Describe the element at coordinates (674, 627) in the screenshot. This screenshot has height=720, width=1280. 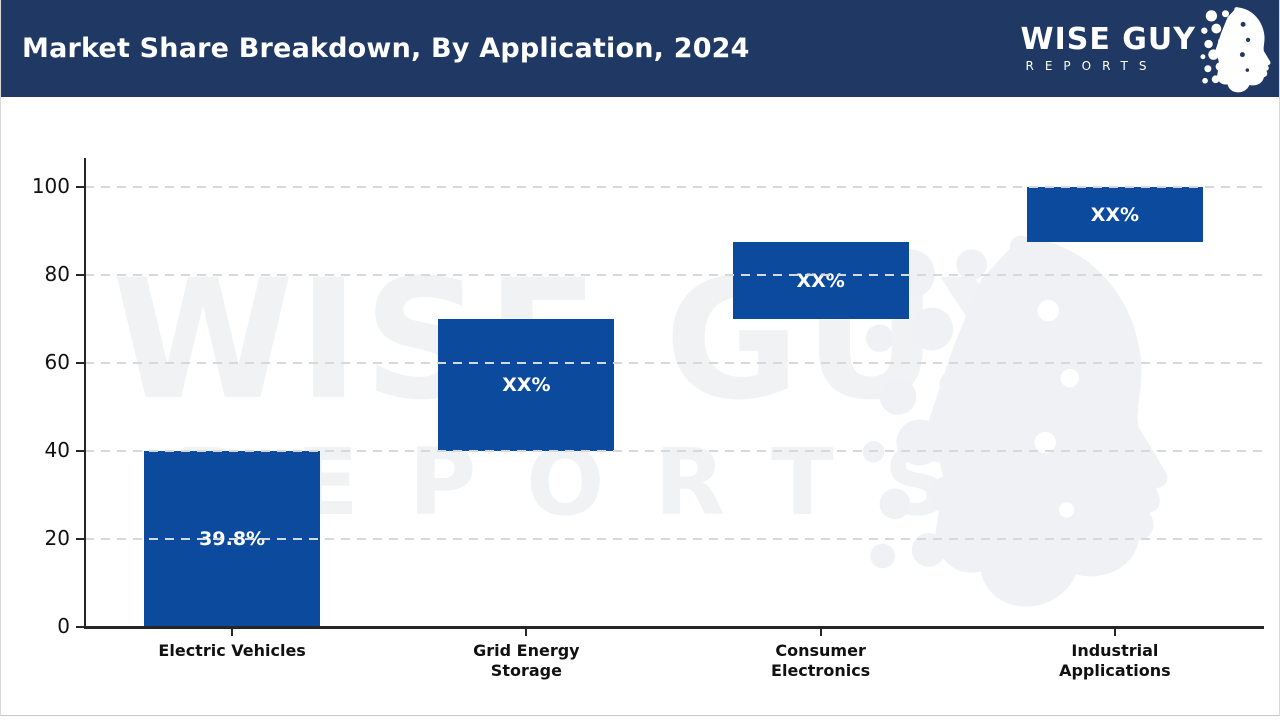
I see `x-axis-line` at that location.